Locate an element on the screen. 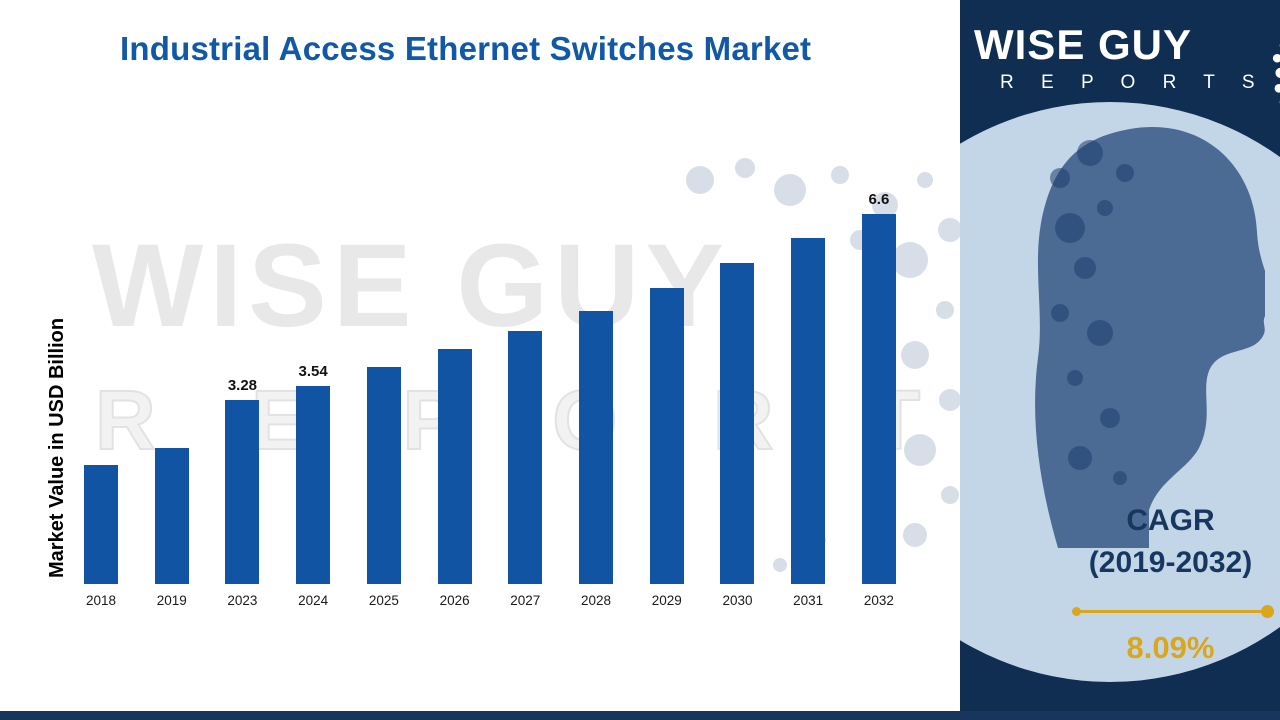 The height and width of the screenshot is (720, 1280). watermark-dots-pattern is located at coordinates (824, 365).